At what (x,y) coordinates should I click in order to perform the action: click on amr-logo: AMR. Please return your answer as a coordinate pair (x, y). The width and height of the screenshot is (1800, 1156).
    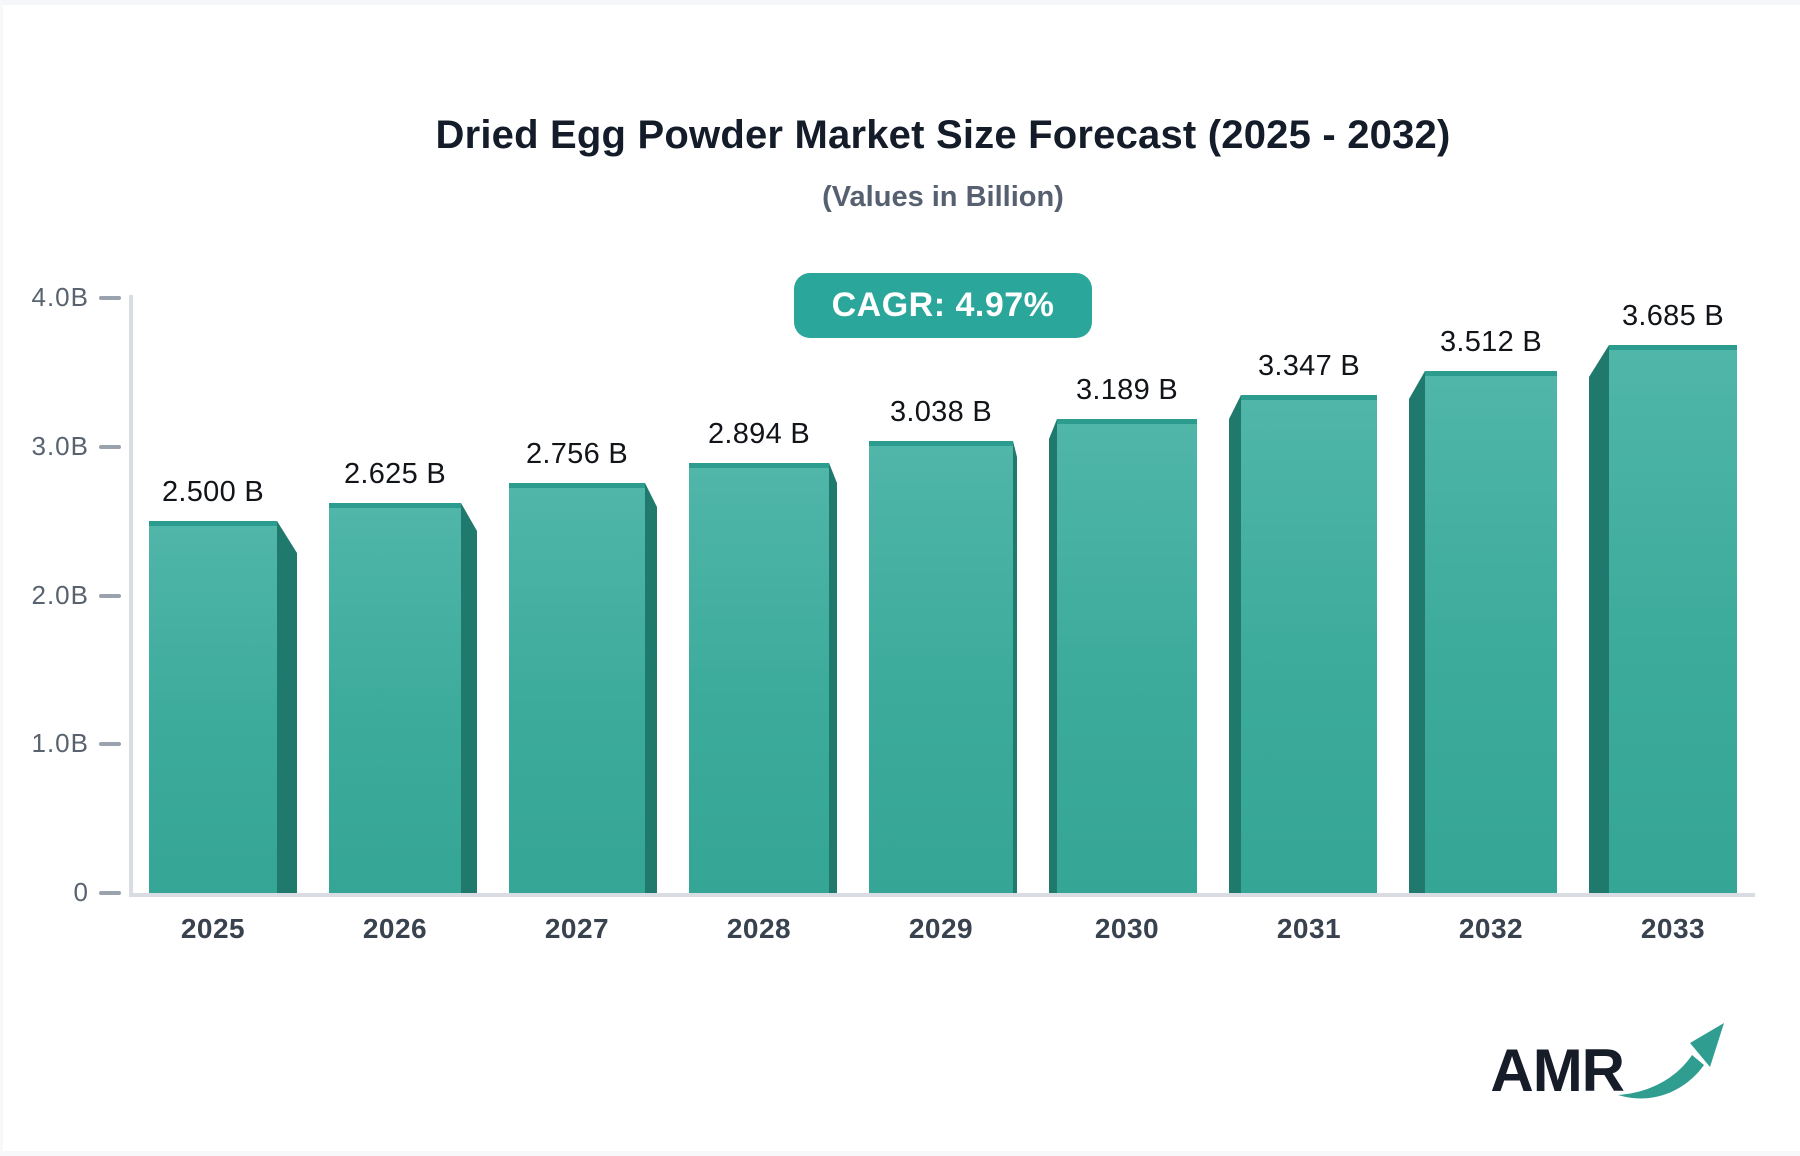
    Looking at the image, I should click on (1608, 1065).